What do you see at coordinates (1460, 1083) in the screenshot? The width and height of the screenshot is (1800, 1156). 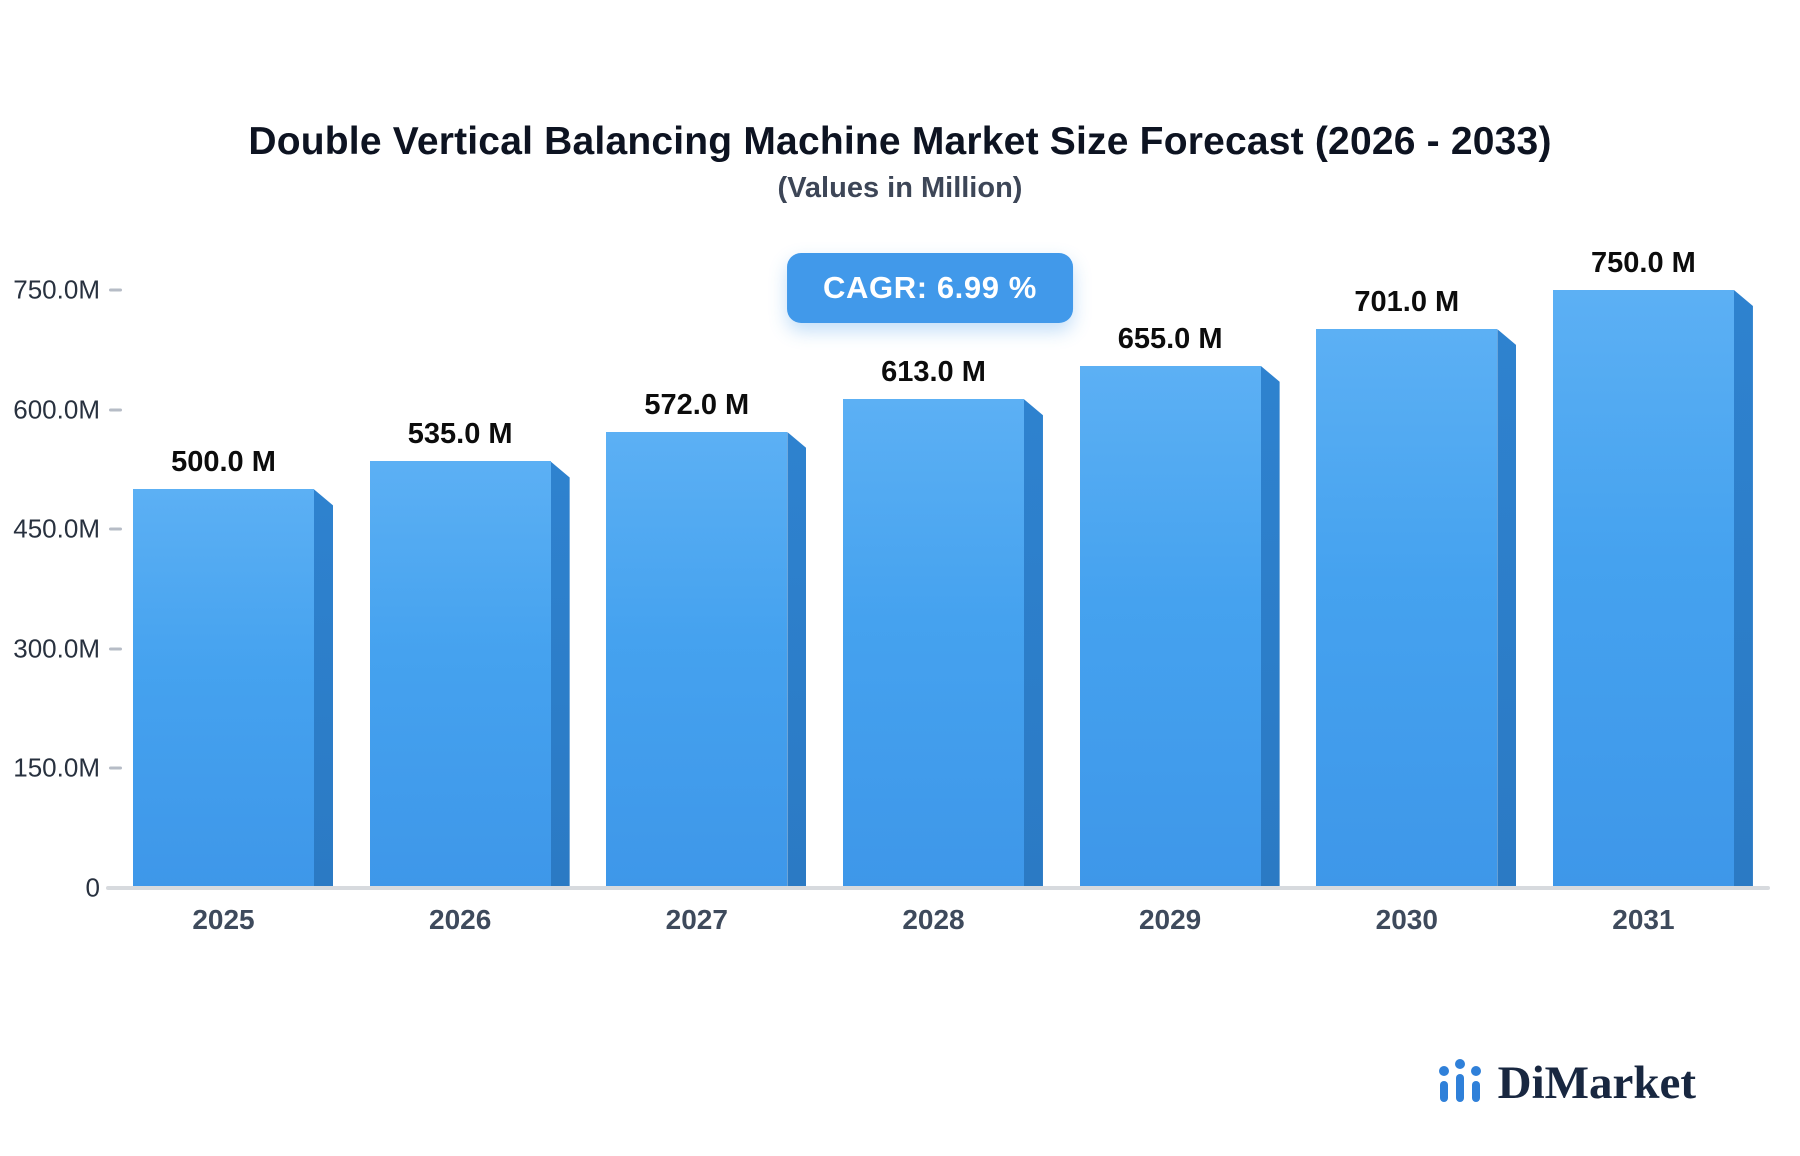 I see `bar-chart-logo-icon` at bounding box center [1460, 1083].